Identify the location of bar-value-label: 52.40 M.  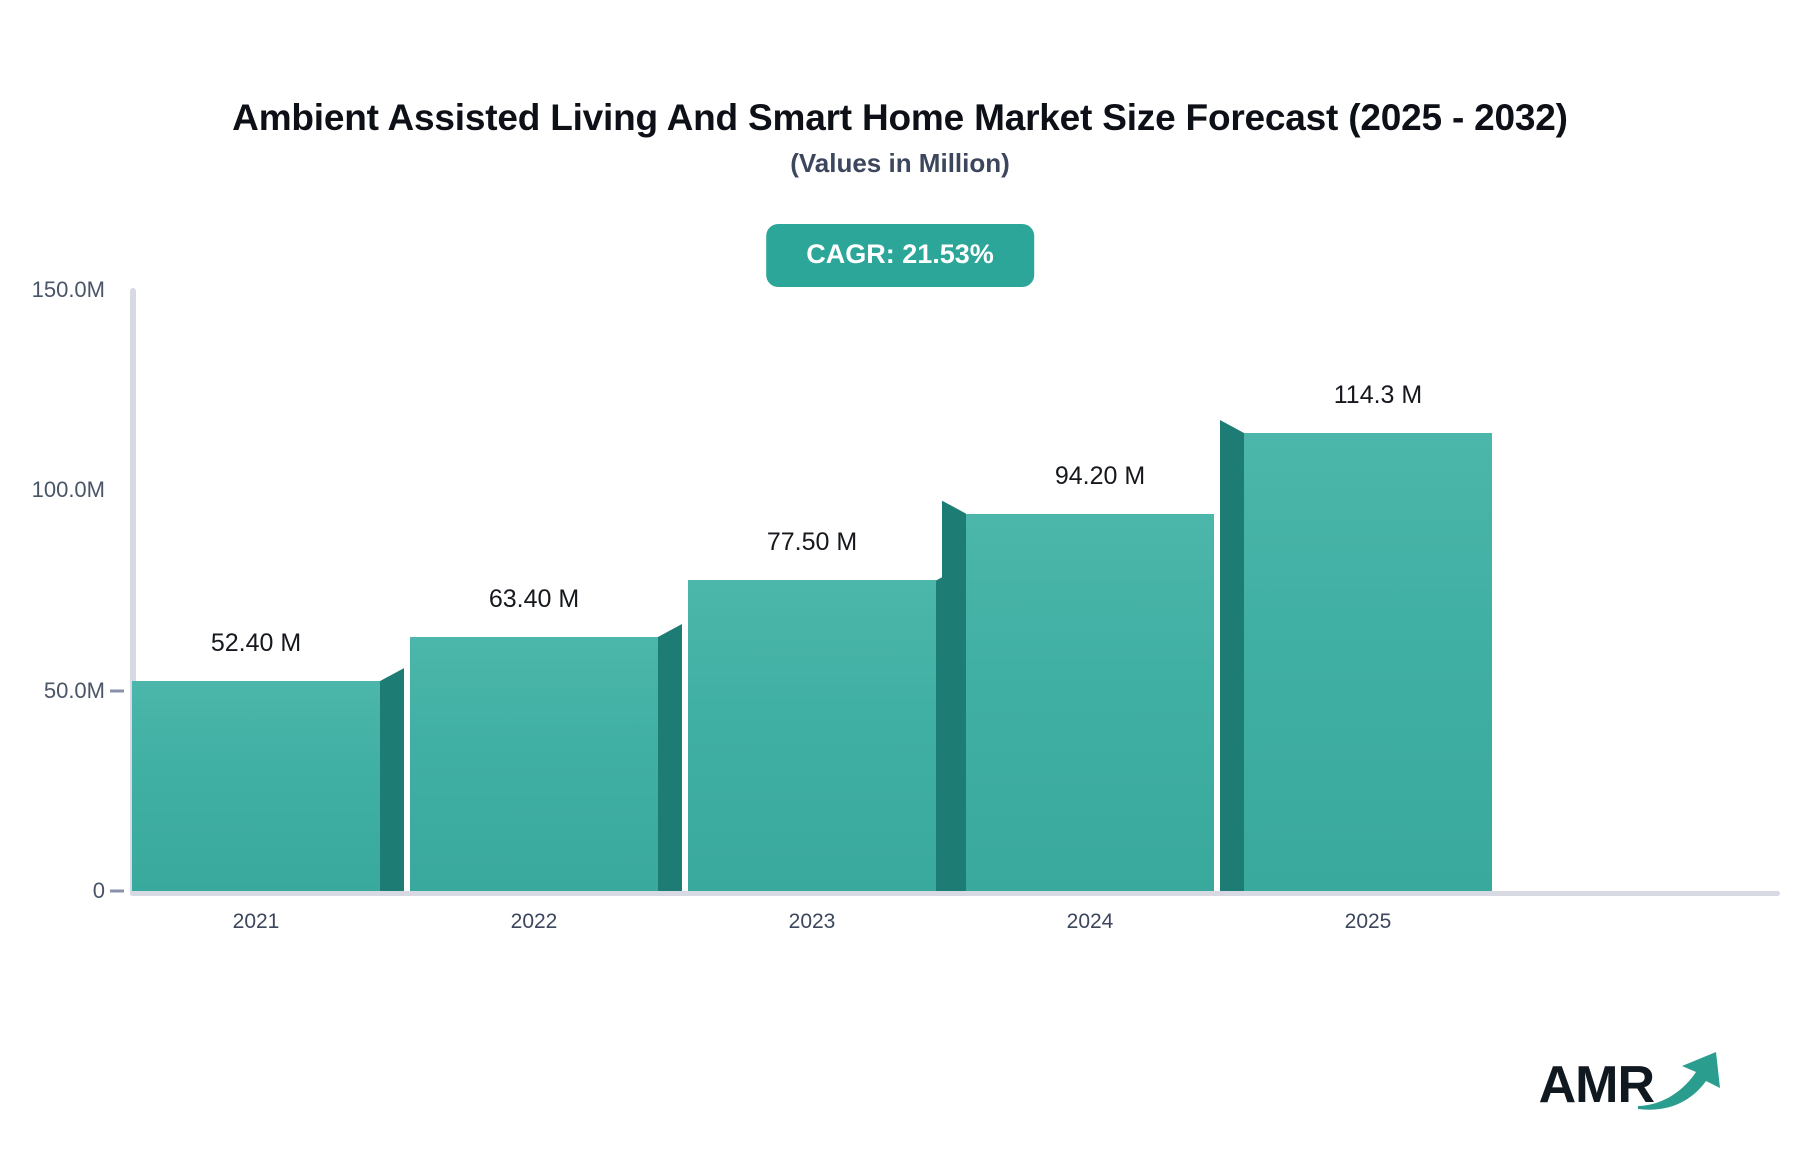
(256, 643).